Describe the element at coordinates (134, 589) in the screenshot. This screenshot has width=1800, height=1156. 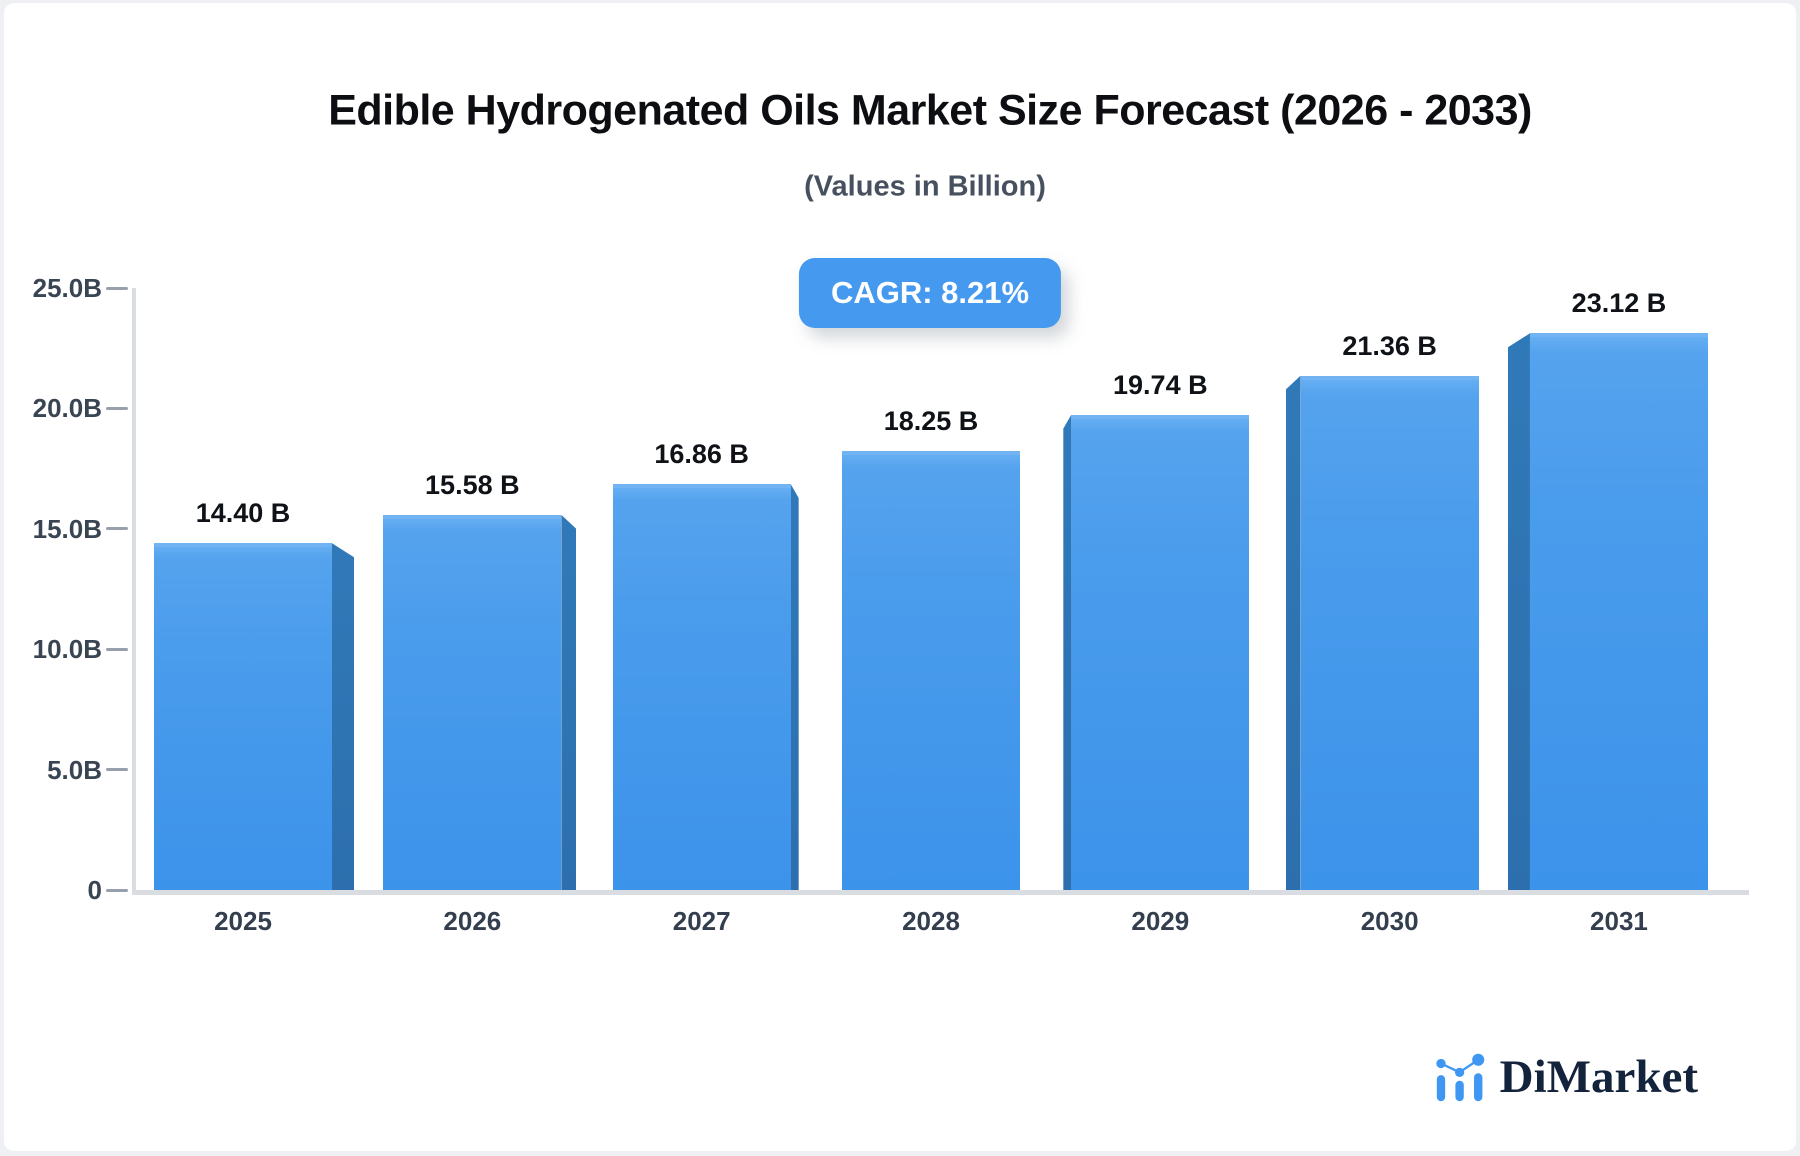
I see `y-axis-line` at that location.